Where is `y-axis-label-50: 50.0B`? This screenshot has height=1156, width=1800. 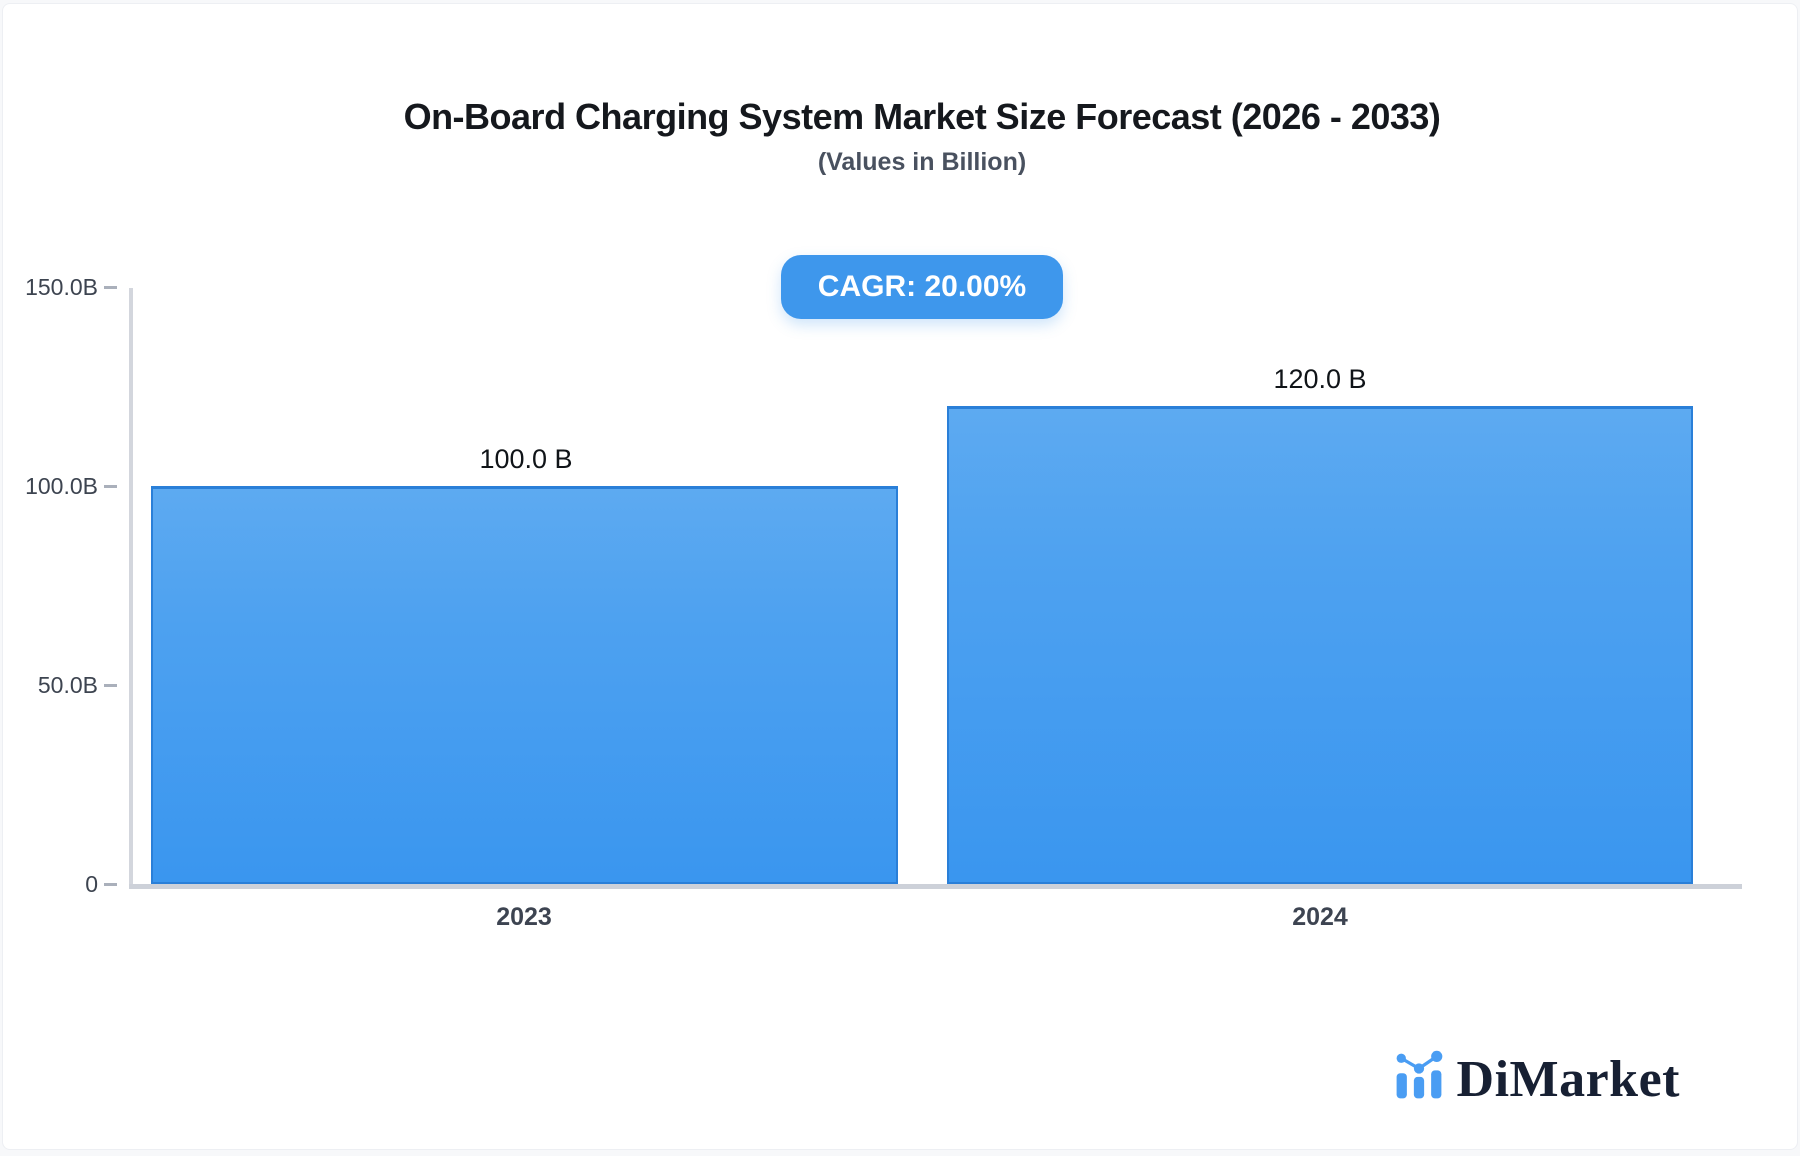
y-axis-label-50: 50.0B is located at coordinates (67, 685).